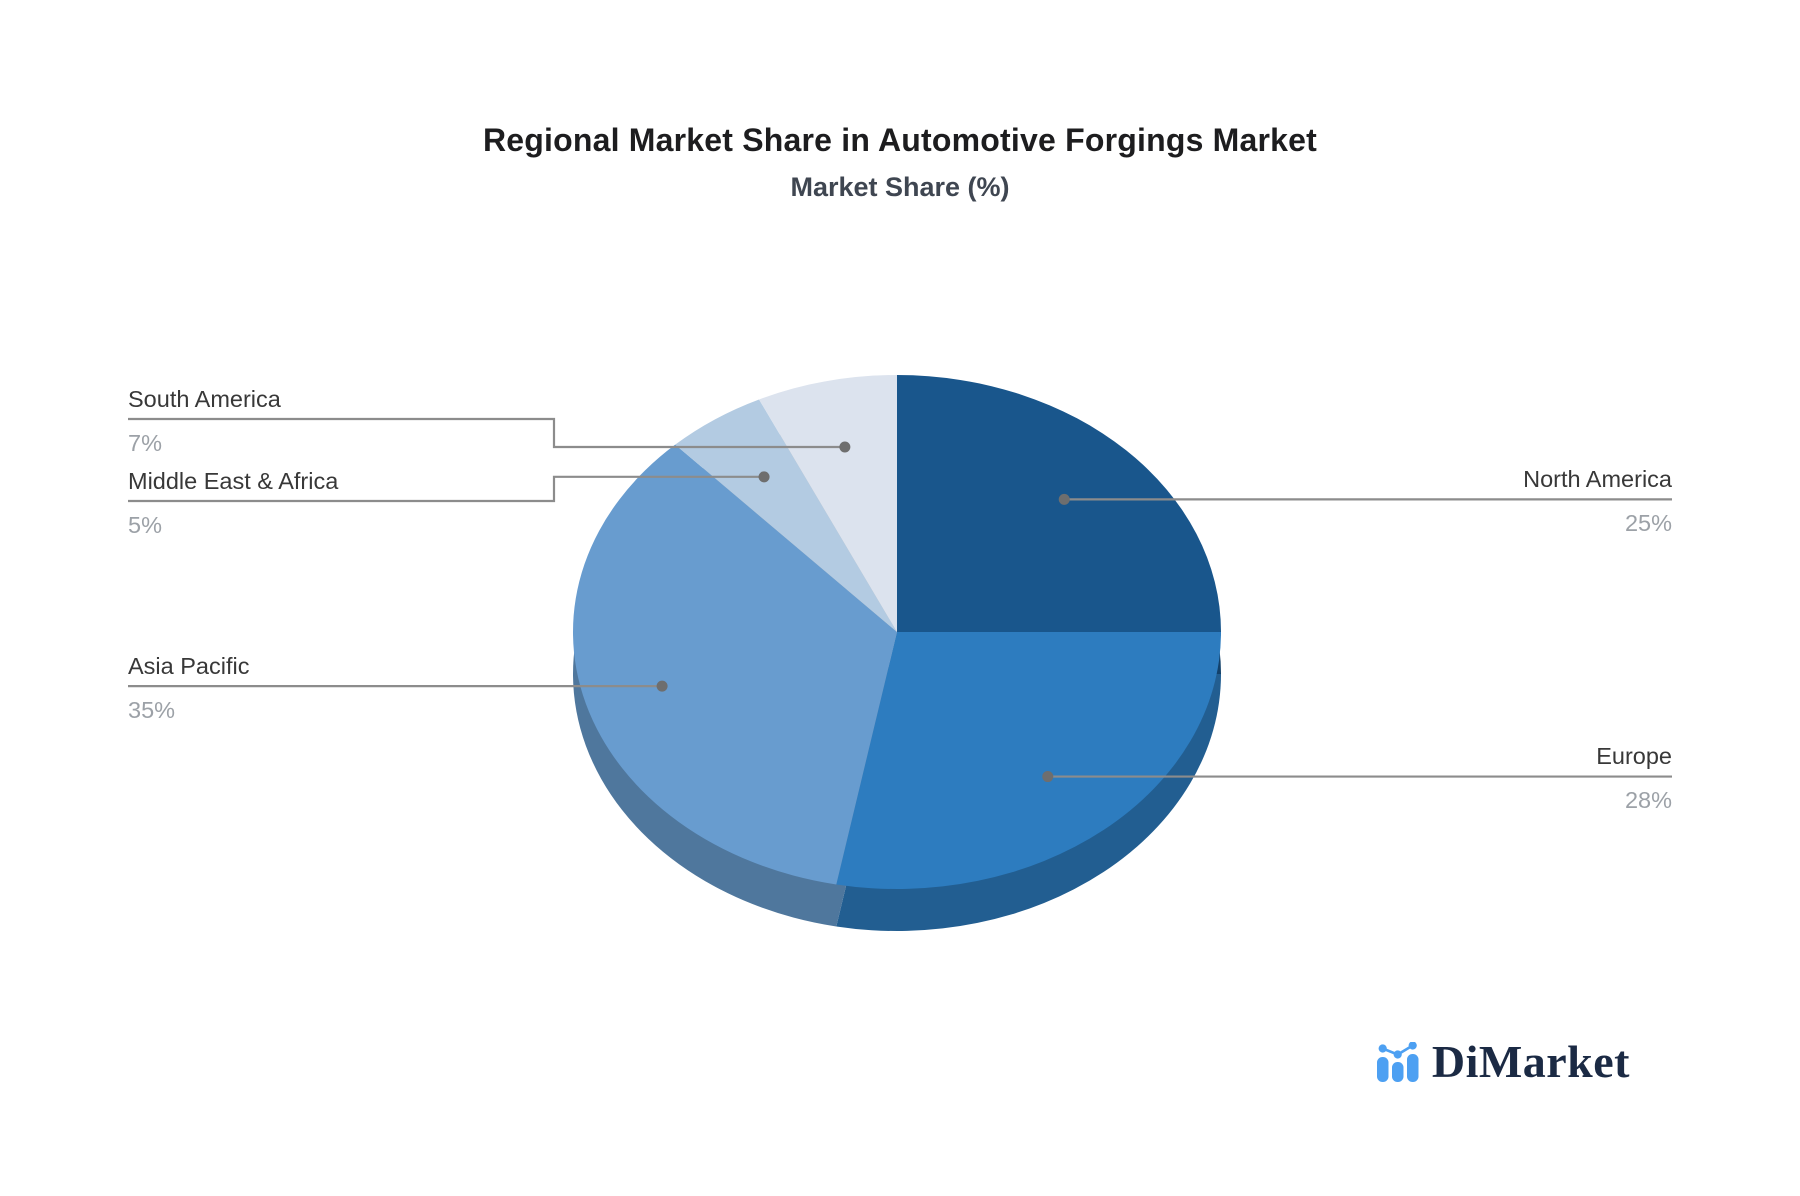 This screenshot has height=1196, width=1800. I want to click on slice-value: 28%, so click(1648, 800).